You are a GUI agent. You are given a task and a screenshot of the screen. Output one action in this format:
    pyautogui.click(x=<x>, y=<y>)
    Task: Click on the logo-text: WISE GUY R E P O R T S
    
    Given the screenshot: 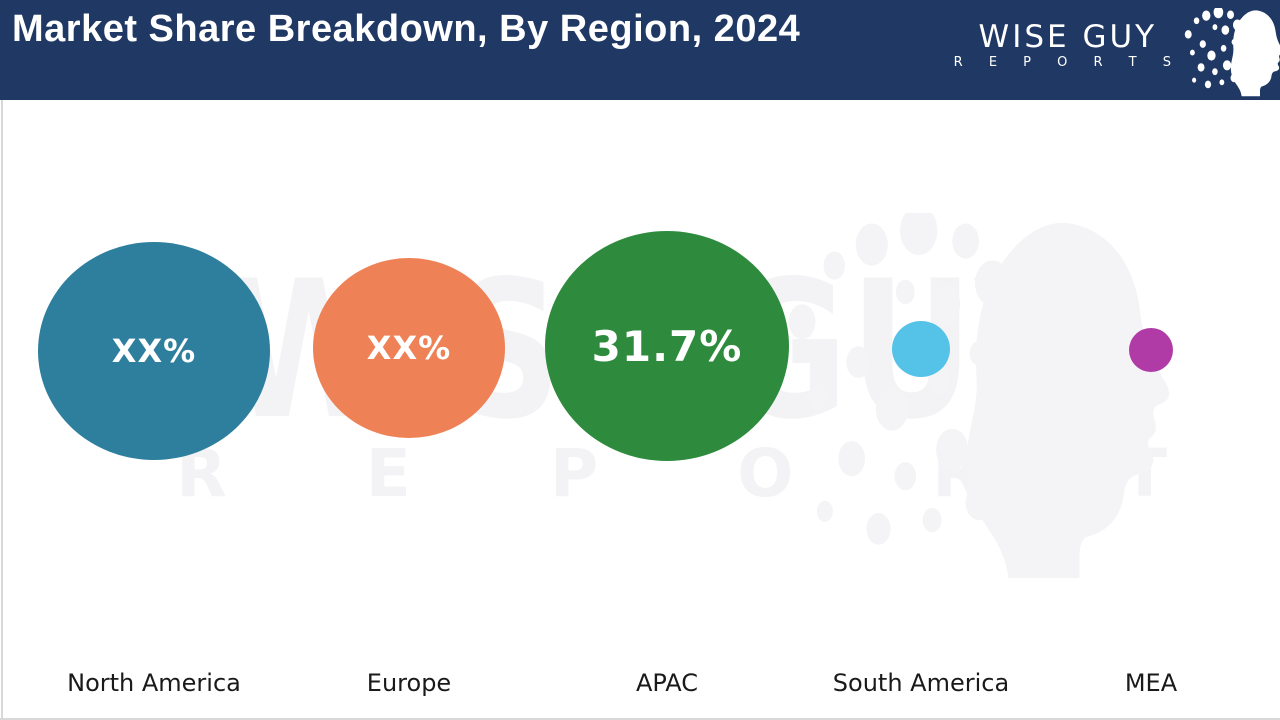 What is the action you would take?
    pyautogui.click(x=1068, y=45)
    